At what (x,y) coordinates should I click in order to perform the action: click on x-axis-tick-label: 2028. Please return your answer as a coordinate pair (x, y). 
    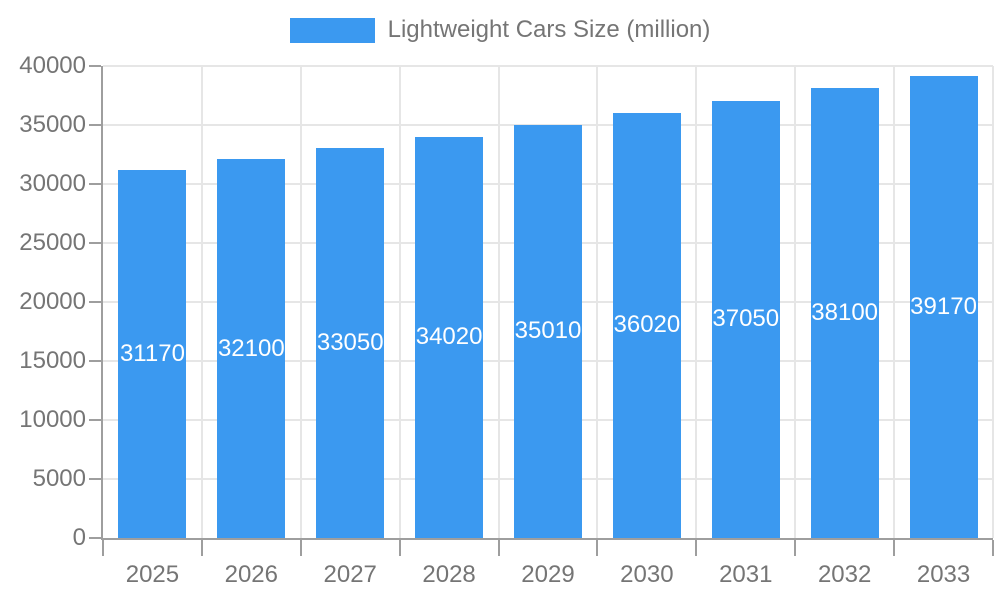
    Looking at the image, I should click on (449, 574).